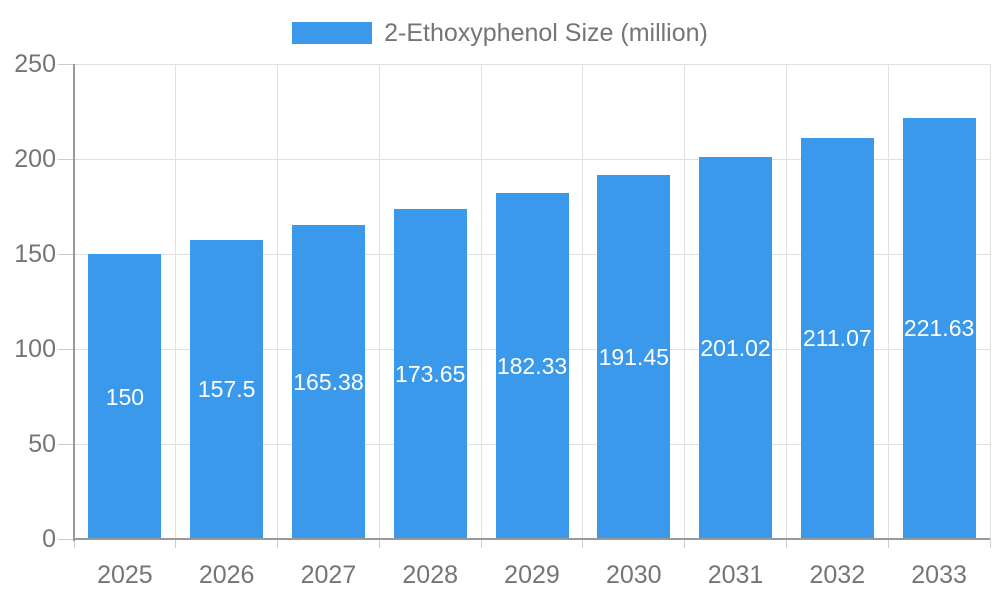 This screenshot has width=1000, height=600. I want to click on bar: 182.33, so click(532, 365).